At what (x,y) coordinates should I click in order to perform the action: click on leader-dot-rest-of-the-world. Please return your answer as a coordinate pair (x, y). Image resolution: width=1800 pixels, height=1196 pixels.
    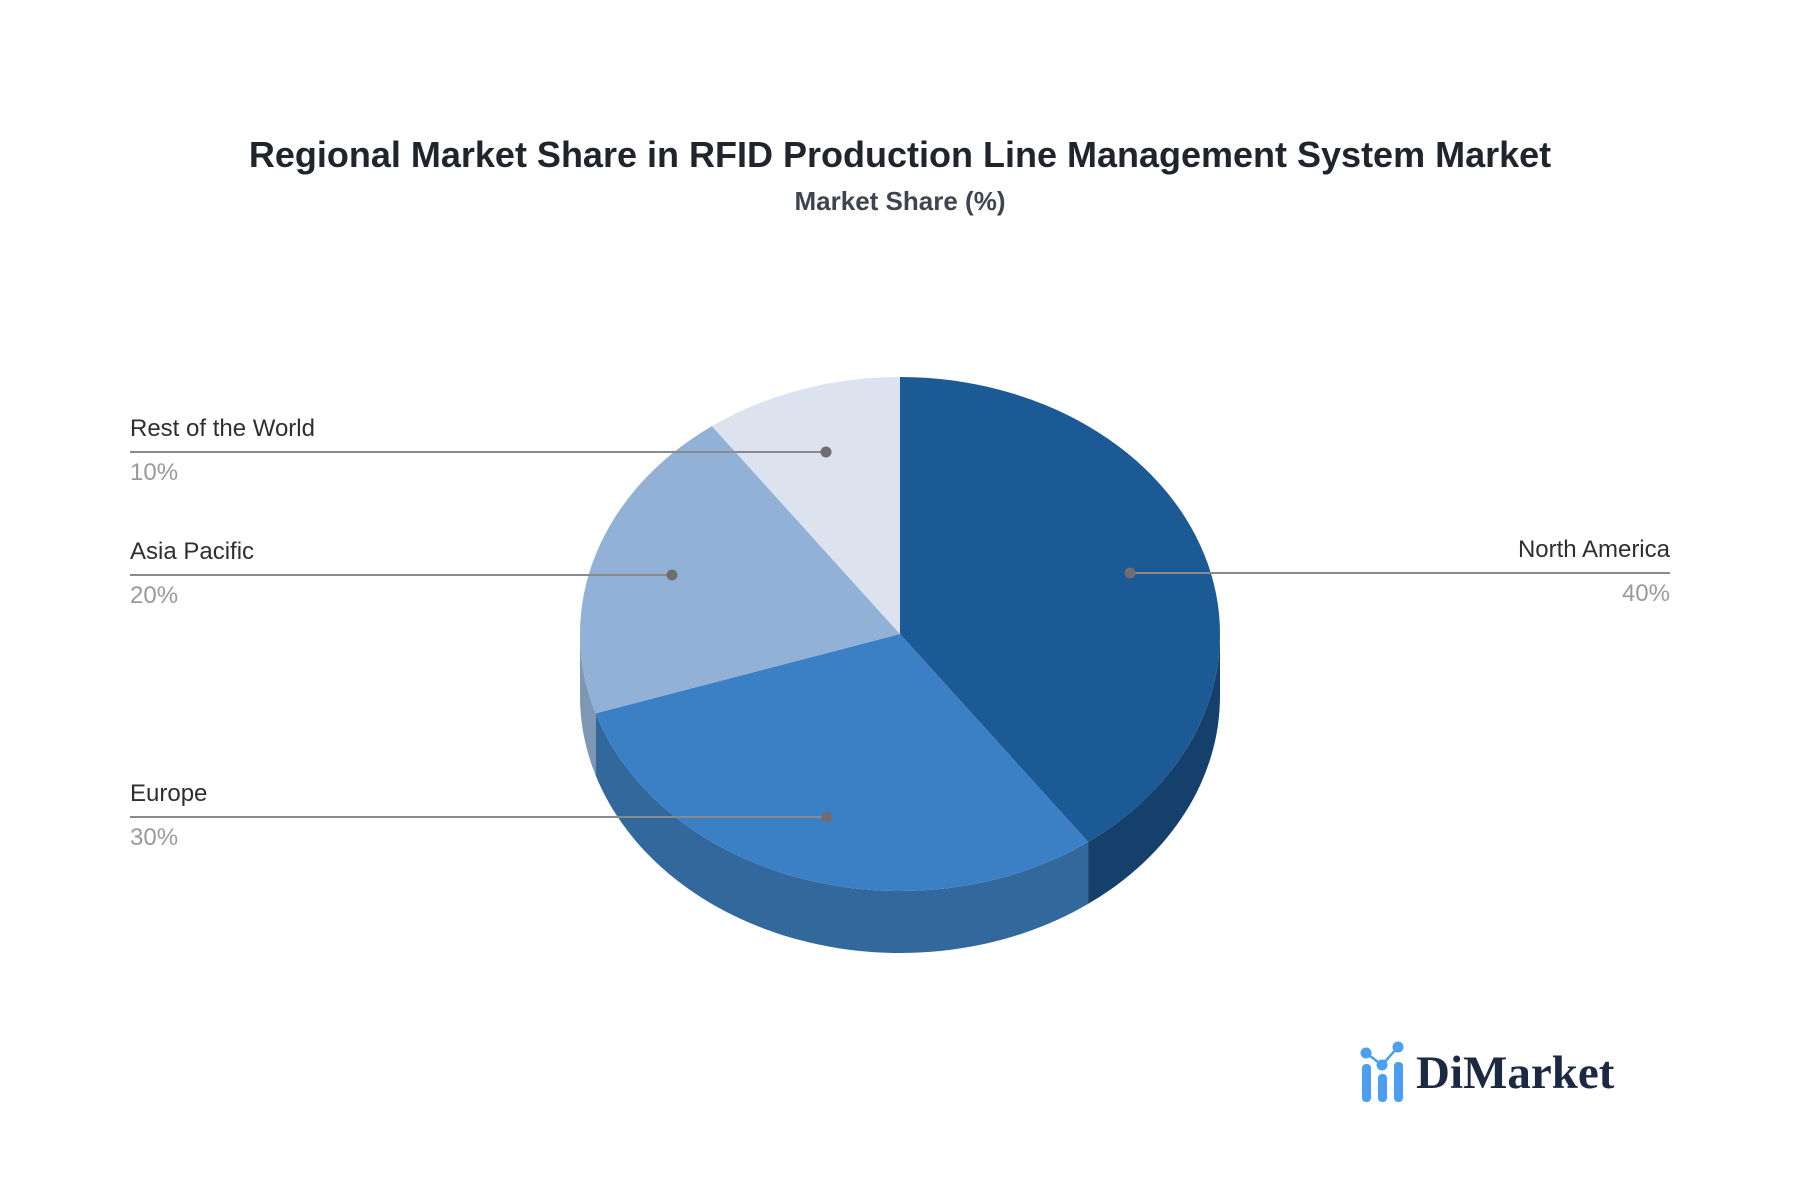
    Looking at the image, I should click on (826, 452).